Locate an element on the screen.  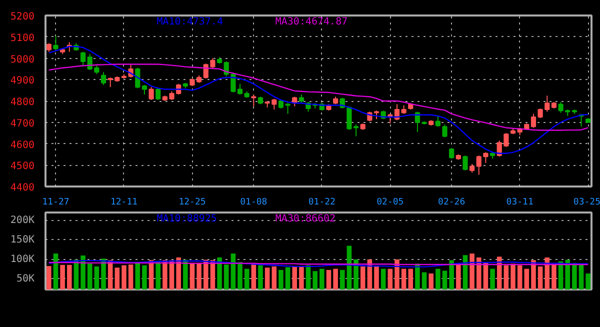
x-tick-label: 03-25 is located at coordinates (586, 203).